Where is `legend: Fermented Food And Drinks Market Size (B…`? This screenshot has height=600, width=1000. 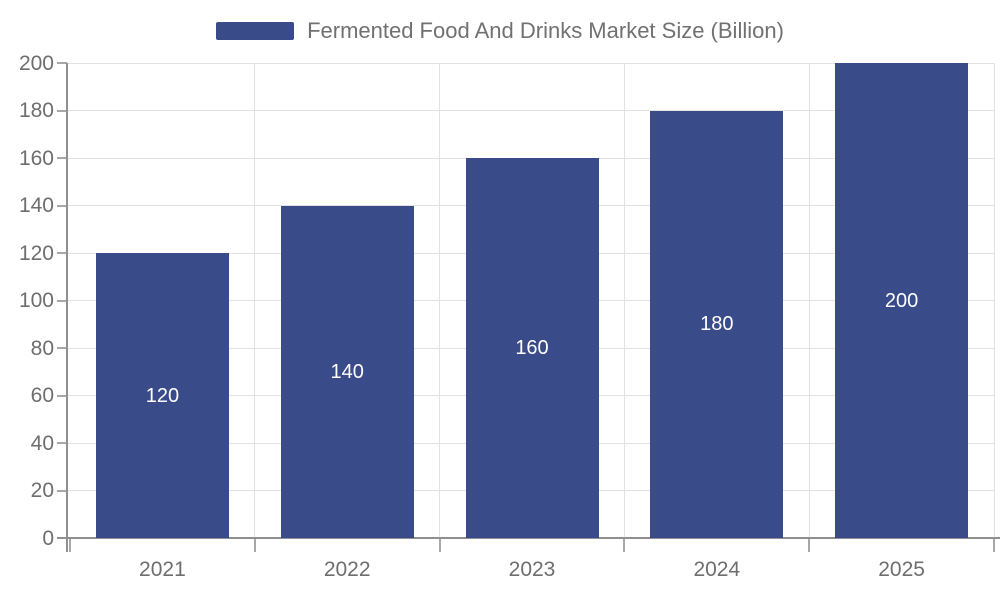
legend: Fermented Food And Drinks Market Size (B… is located at coordinates (500, 31).